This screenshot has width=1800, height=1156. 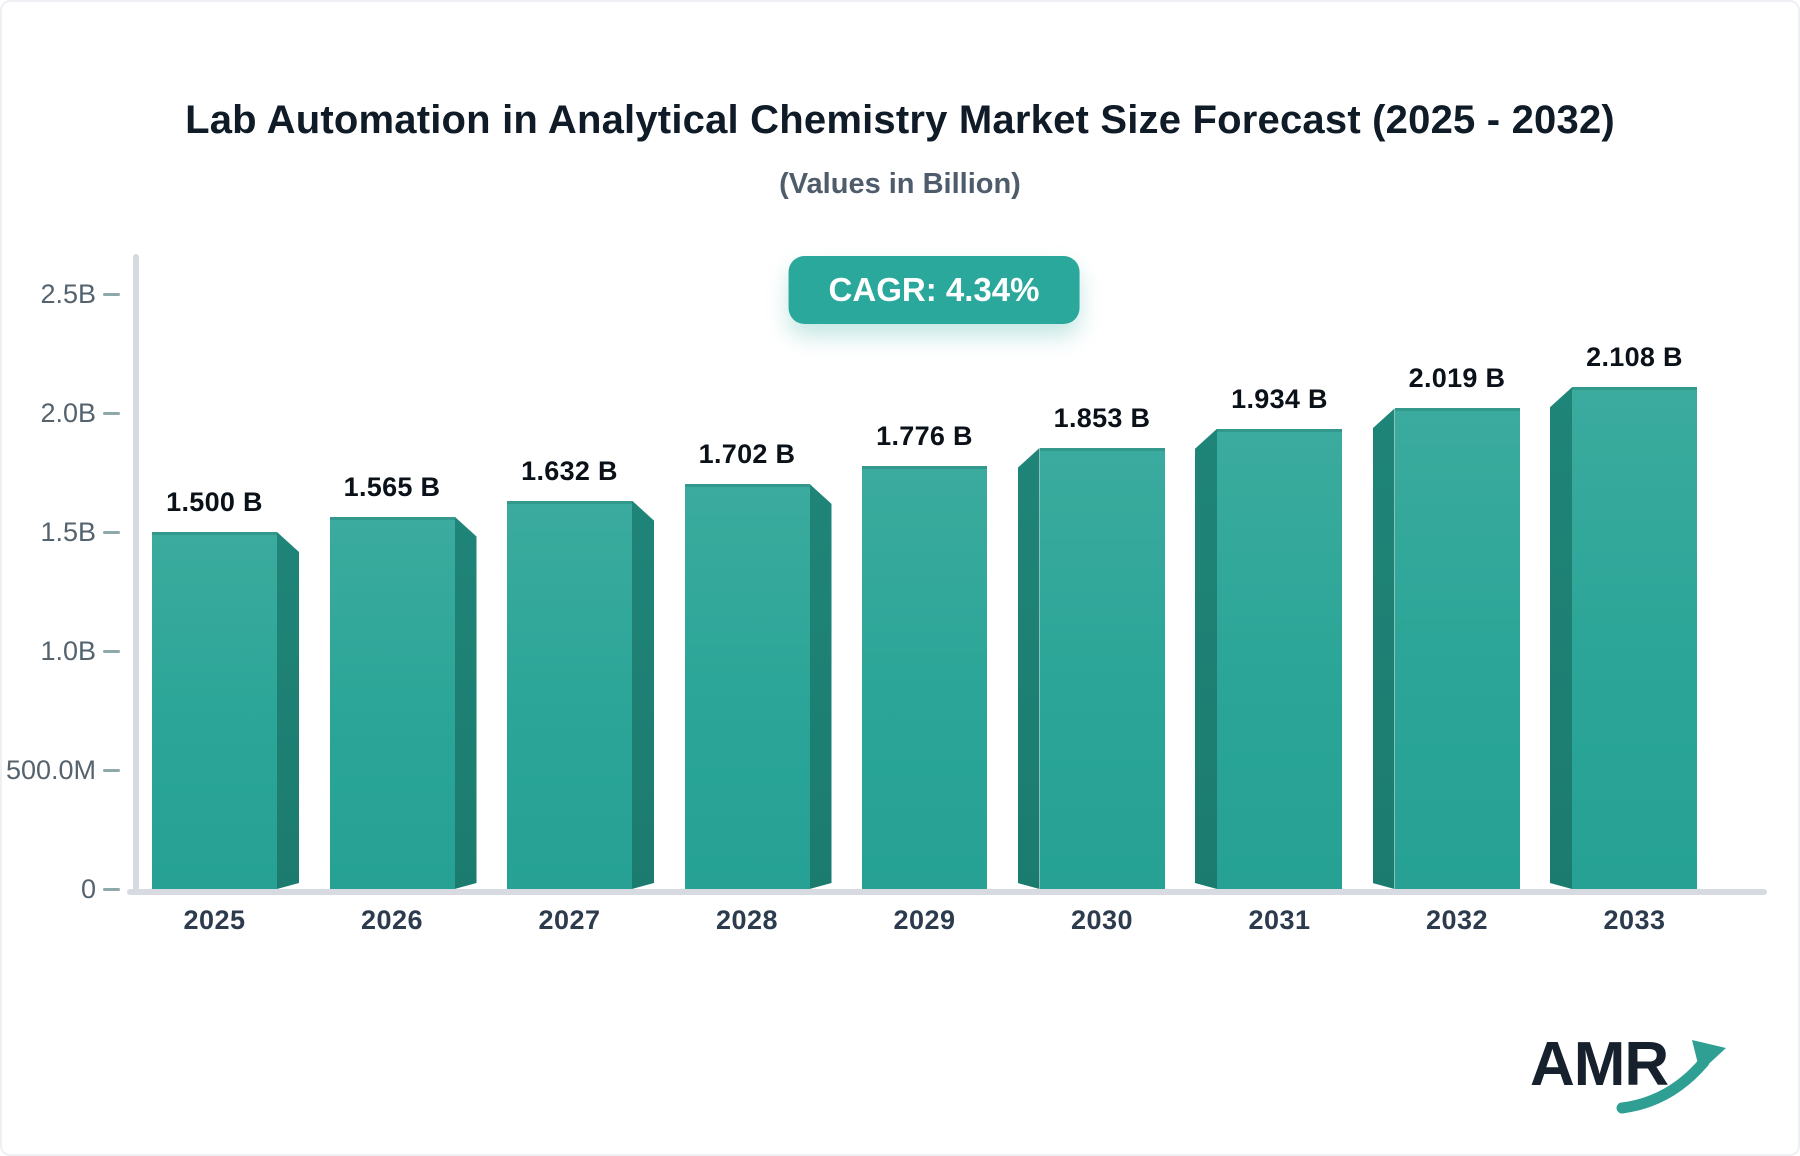 What do you see at coordinates (1457, 378) in the screenshot?
I see `bar-value-label: 2.019 B` at bounding box center [1457, 378].